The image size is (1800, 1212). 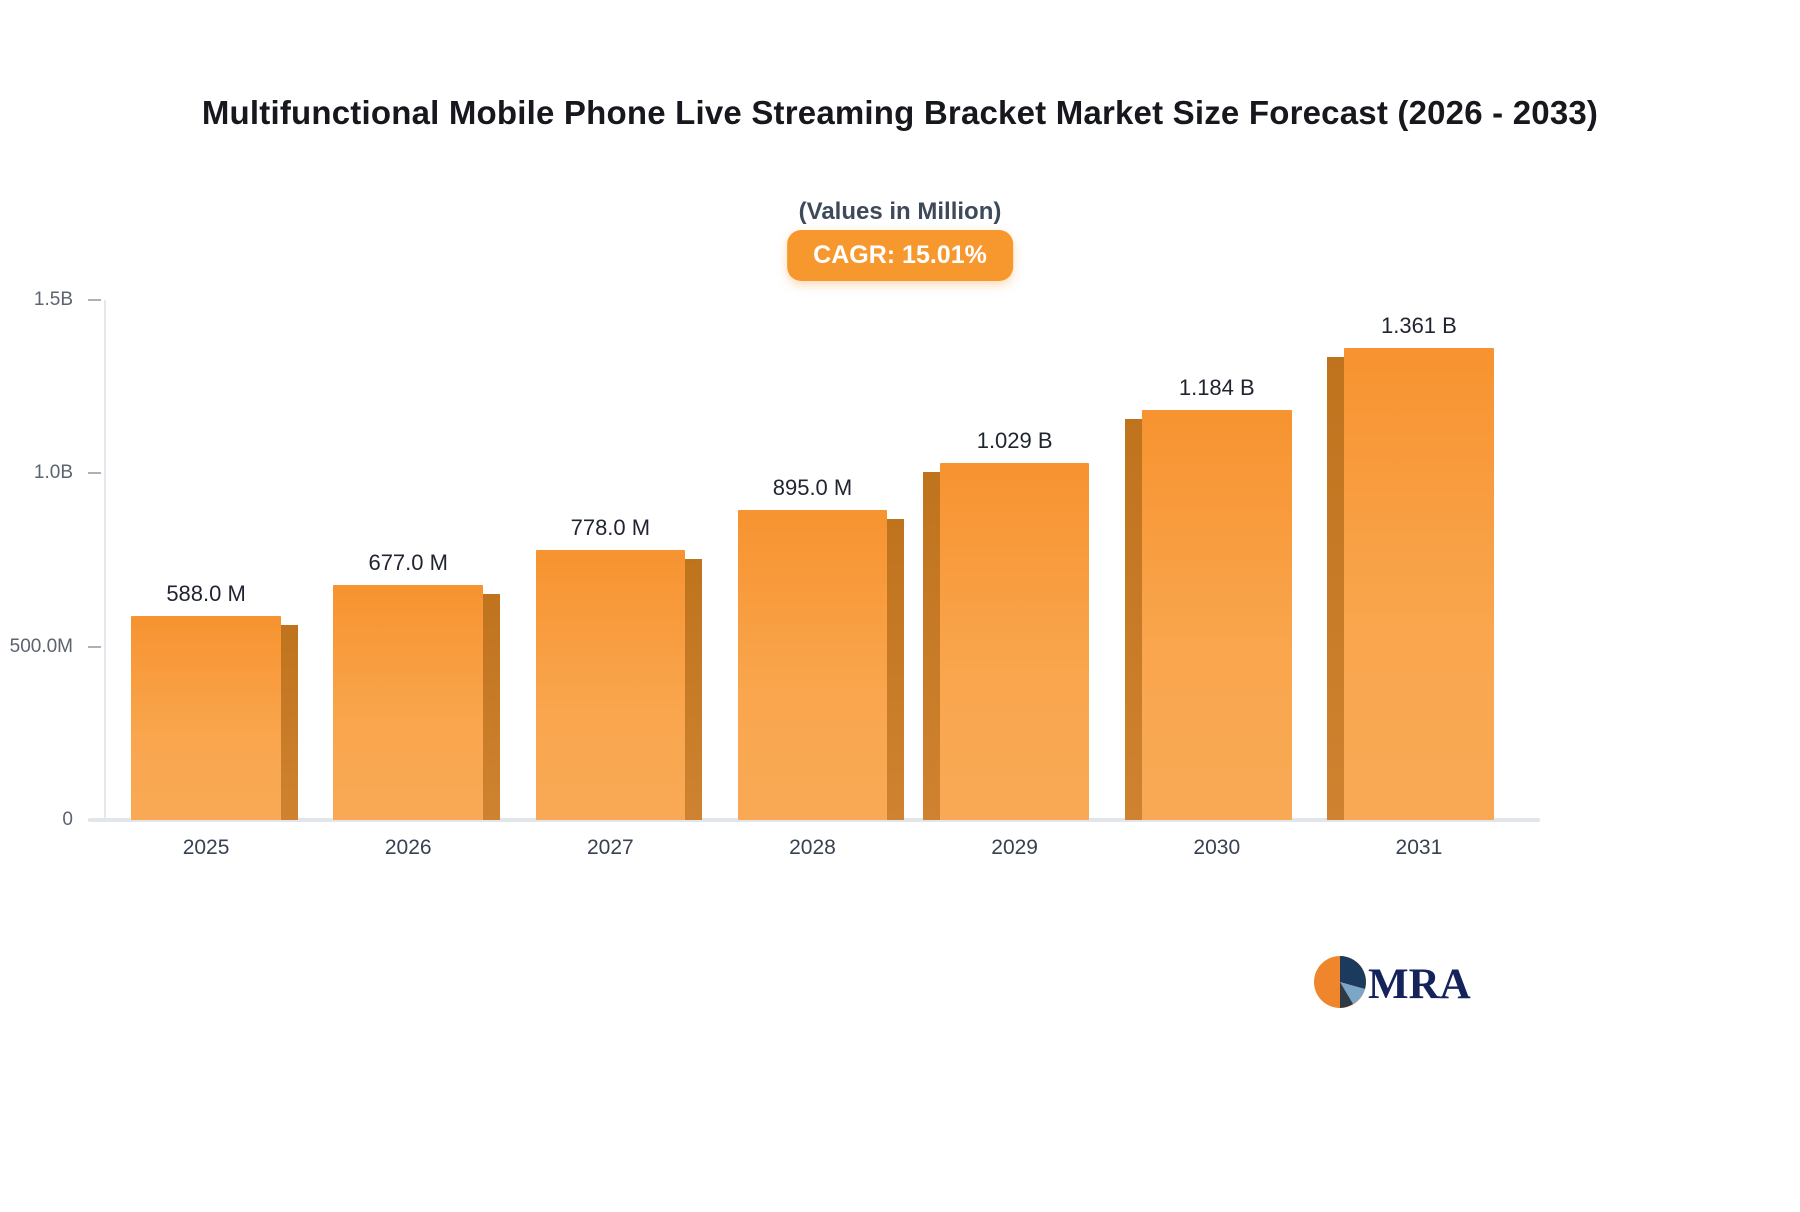 I want to click on bar-value-label: 778.0 M, so click(x=610, y=528).